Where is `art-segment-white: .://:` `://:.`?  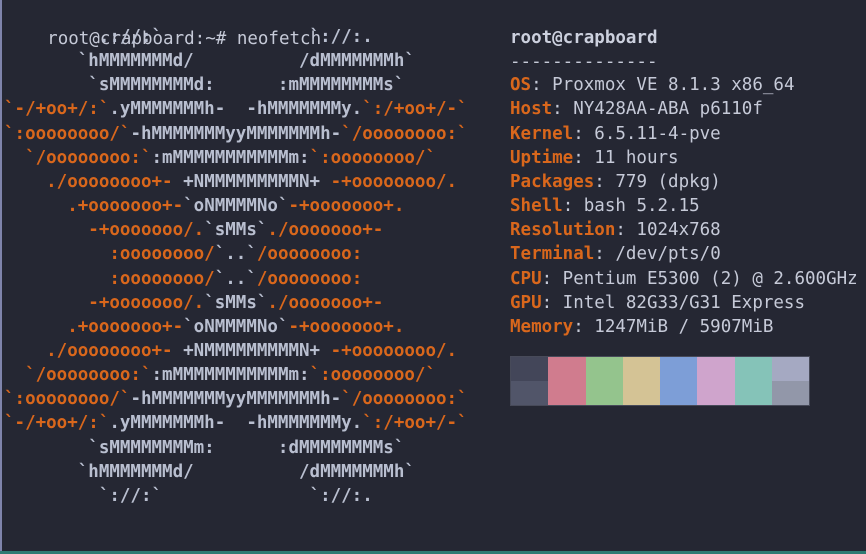 art-segment-white: .://:` `://:. is located at coordinates (188, 37).